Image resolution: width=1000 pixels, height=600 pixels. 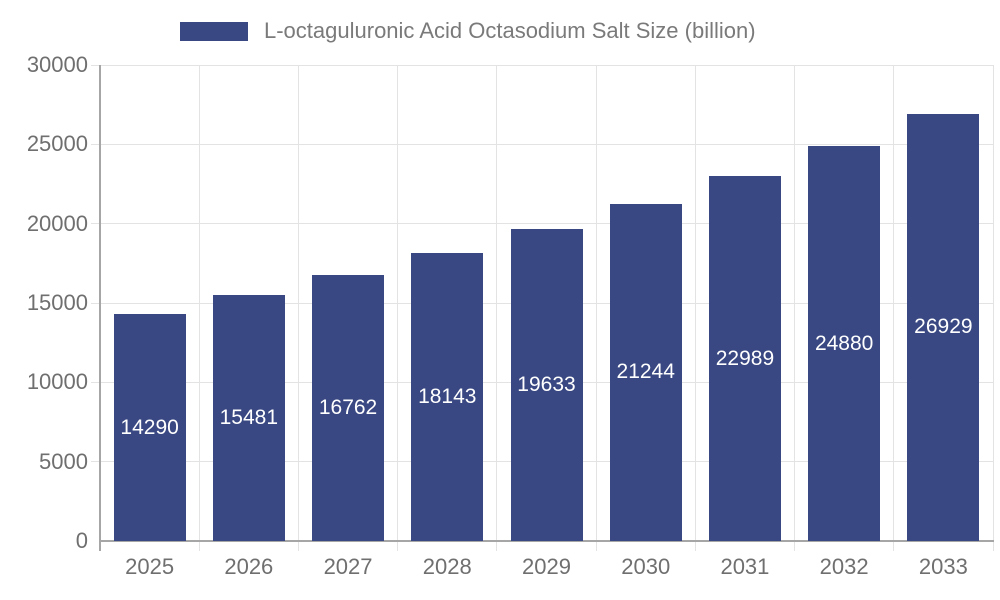 I want to click on bar-value-label: 15481, so click(x=249, y=418).